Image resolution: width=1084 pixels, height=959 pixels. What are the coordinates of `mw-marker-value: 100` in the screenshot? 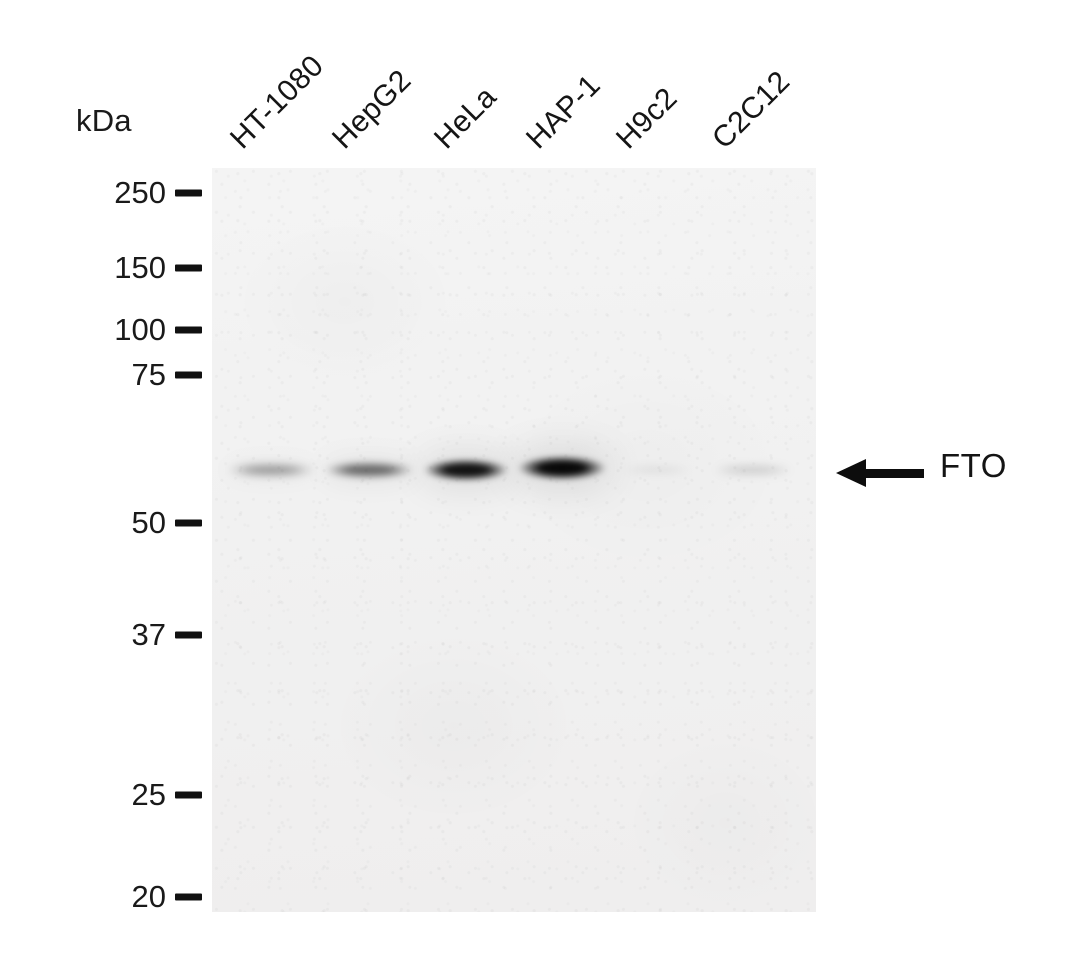 It's located at (140, 329).